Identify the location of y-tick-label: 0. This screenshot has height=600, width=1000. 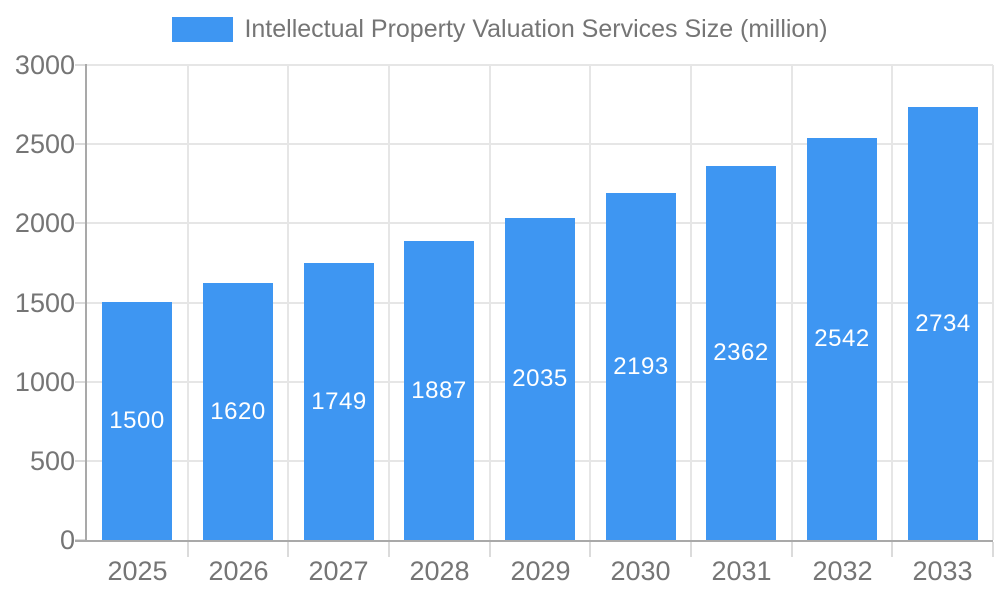
(67, 540).